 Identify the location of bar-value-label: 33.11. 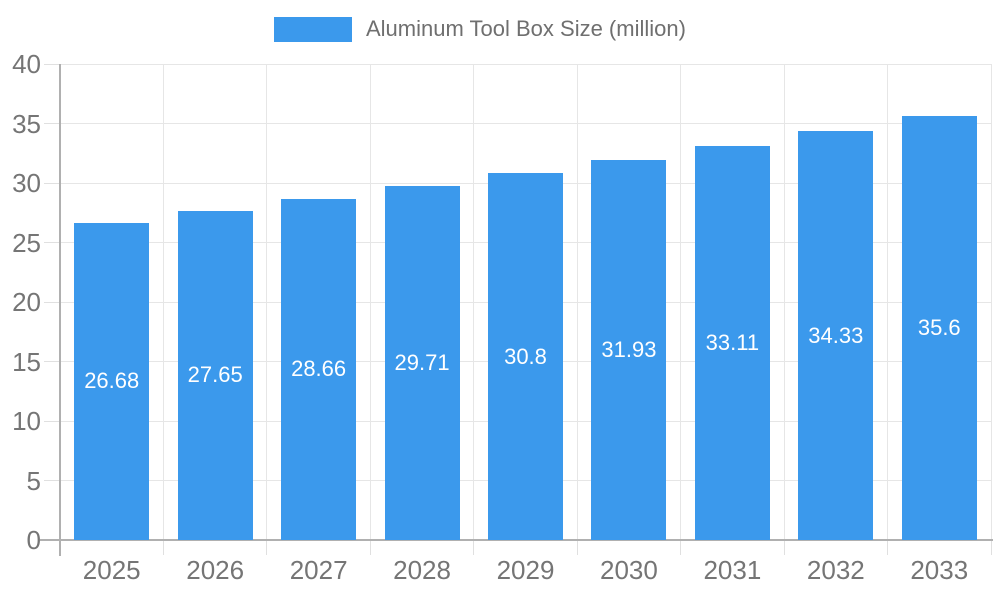
(732, 342).